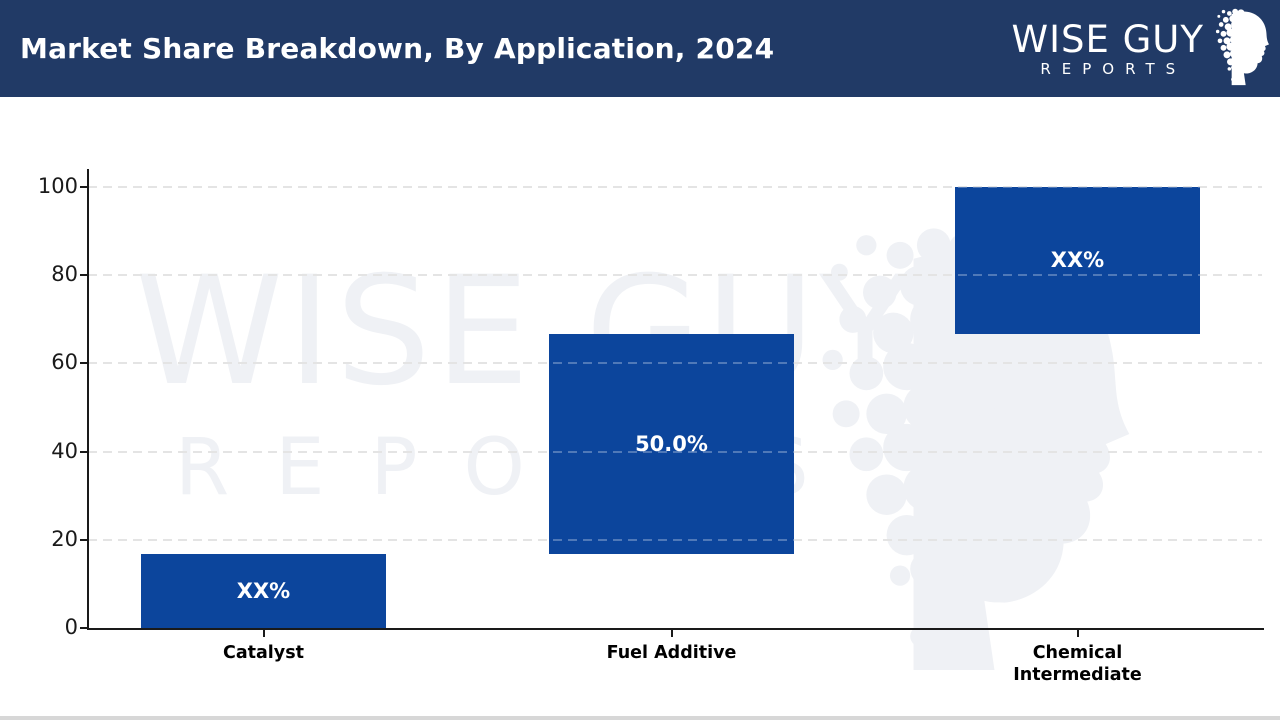 This screenshot has width=1280, height=720. What do you see at coordinates (671, 653) in the screenshot?
I see `category-label-fuel-additive: Fuel Additive` at bounding box center [671, 653].